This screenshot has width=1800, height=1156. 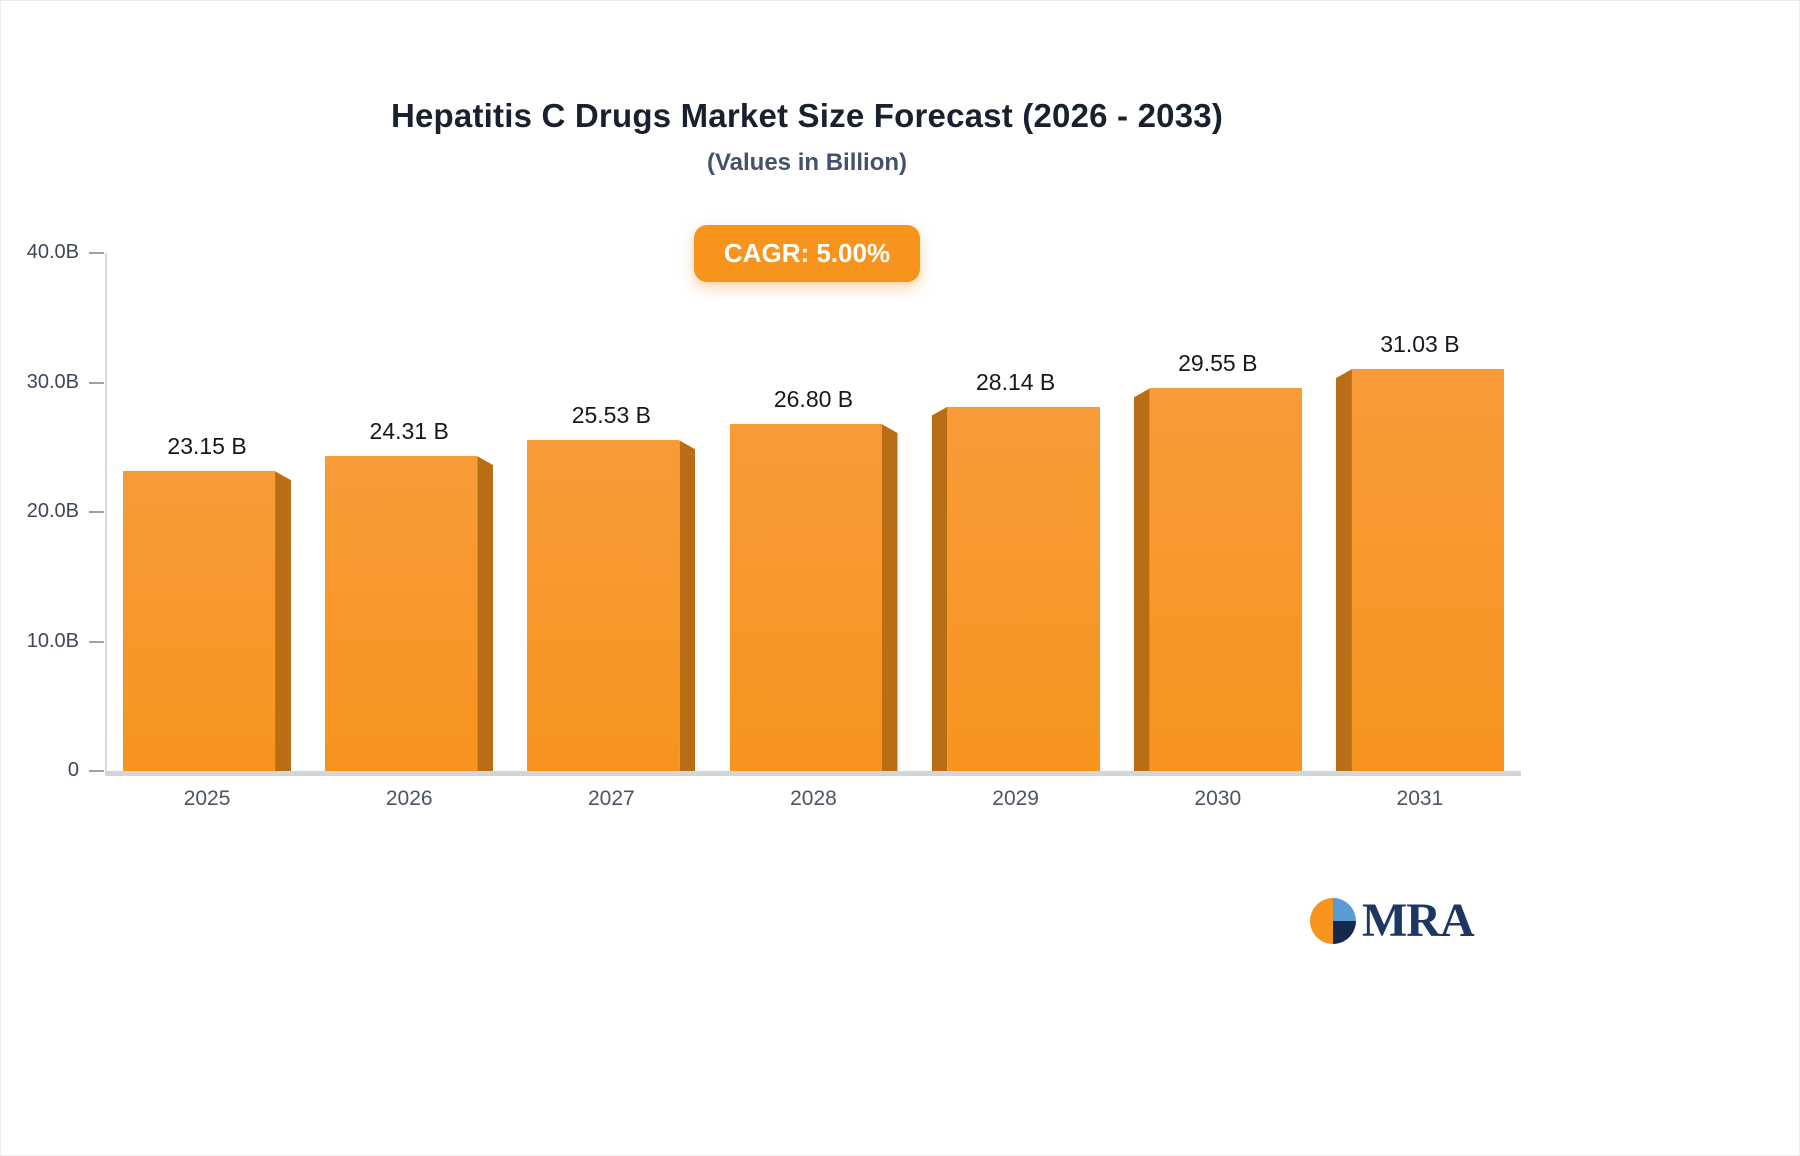 I want to click on x-tick-label: 2029, so click(x=1015, y=798).